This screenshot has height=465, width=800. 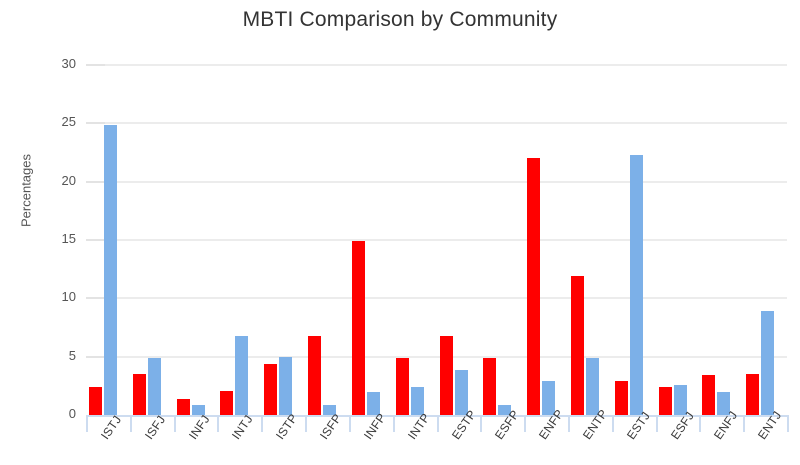 I want to click on y-axis-tick-label: 20, so click(x=68, y=180).